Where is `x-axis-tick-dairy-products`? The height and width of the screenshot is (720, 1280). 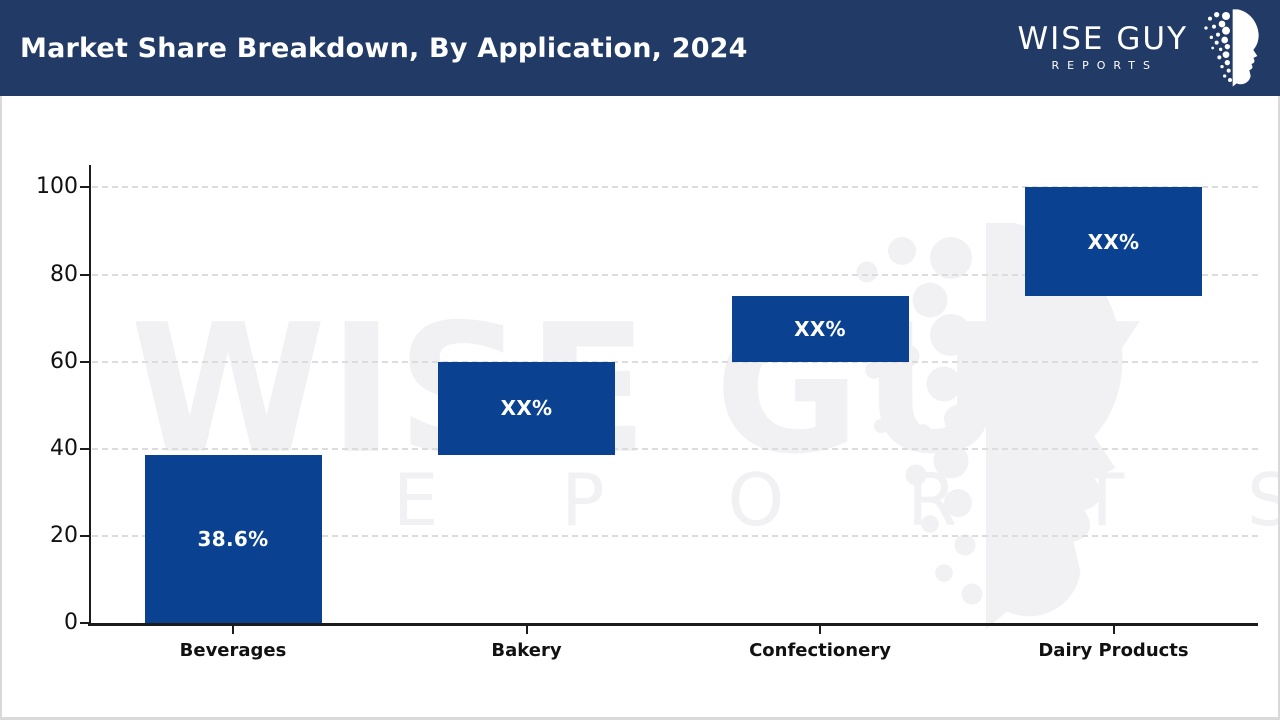
x-axis-tick-dairy-products is located at coordinates (1113, 630).